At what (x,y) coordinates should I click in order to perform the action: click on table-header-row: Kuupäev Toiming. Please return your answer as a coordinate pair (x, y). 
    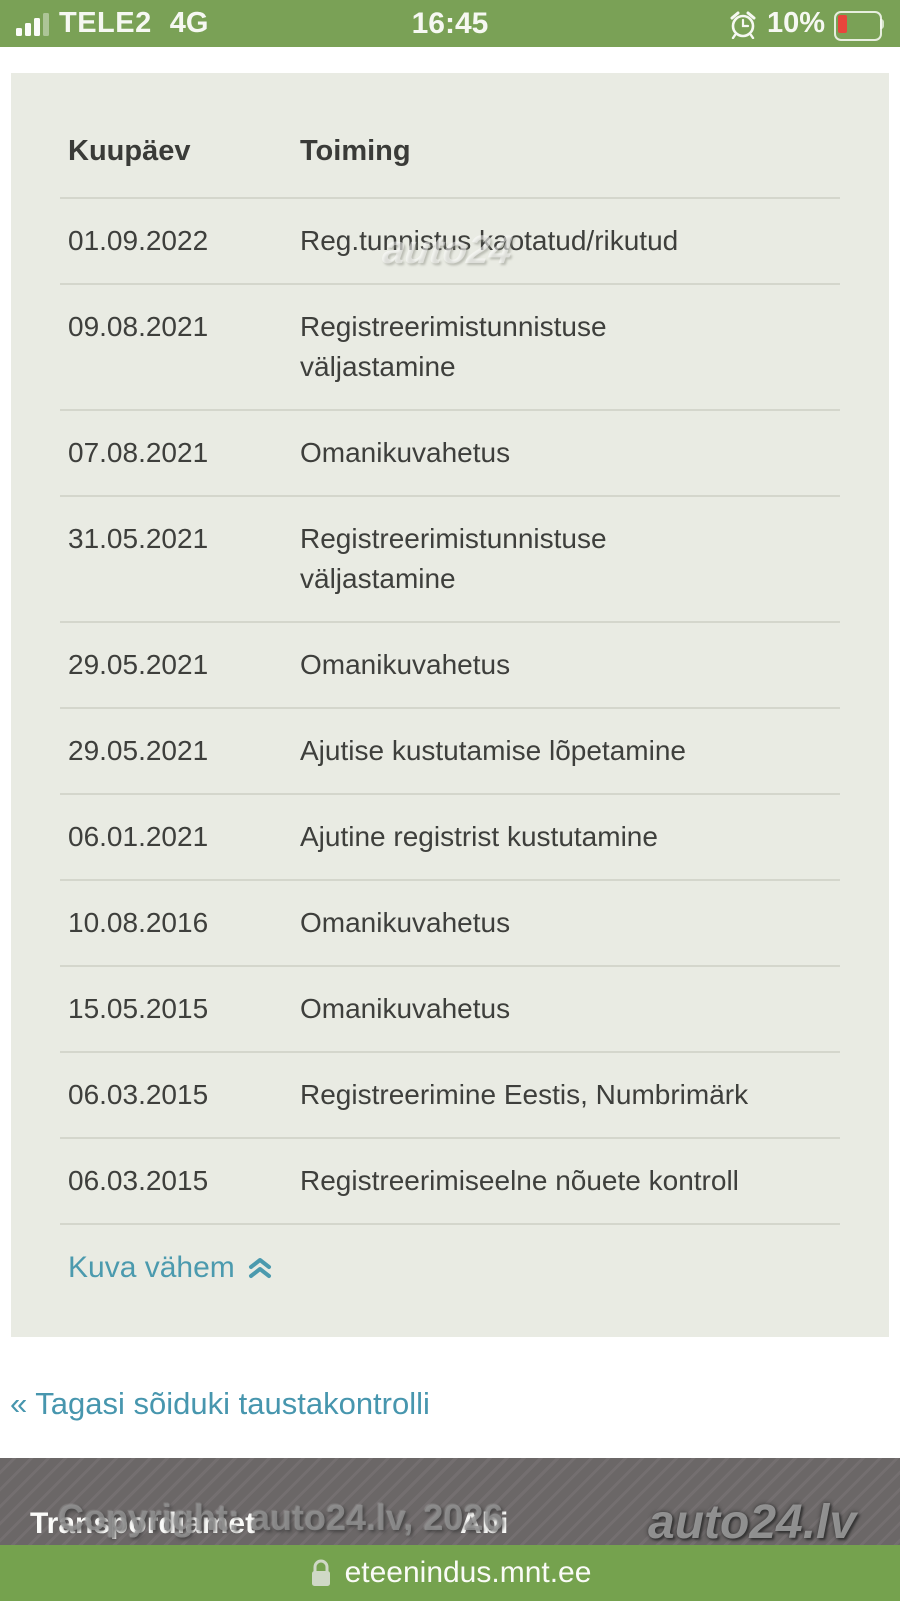
    Looking at the image, I should click on (450, 165).